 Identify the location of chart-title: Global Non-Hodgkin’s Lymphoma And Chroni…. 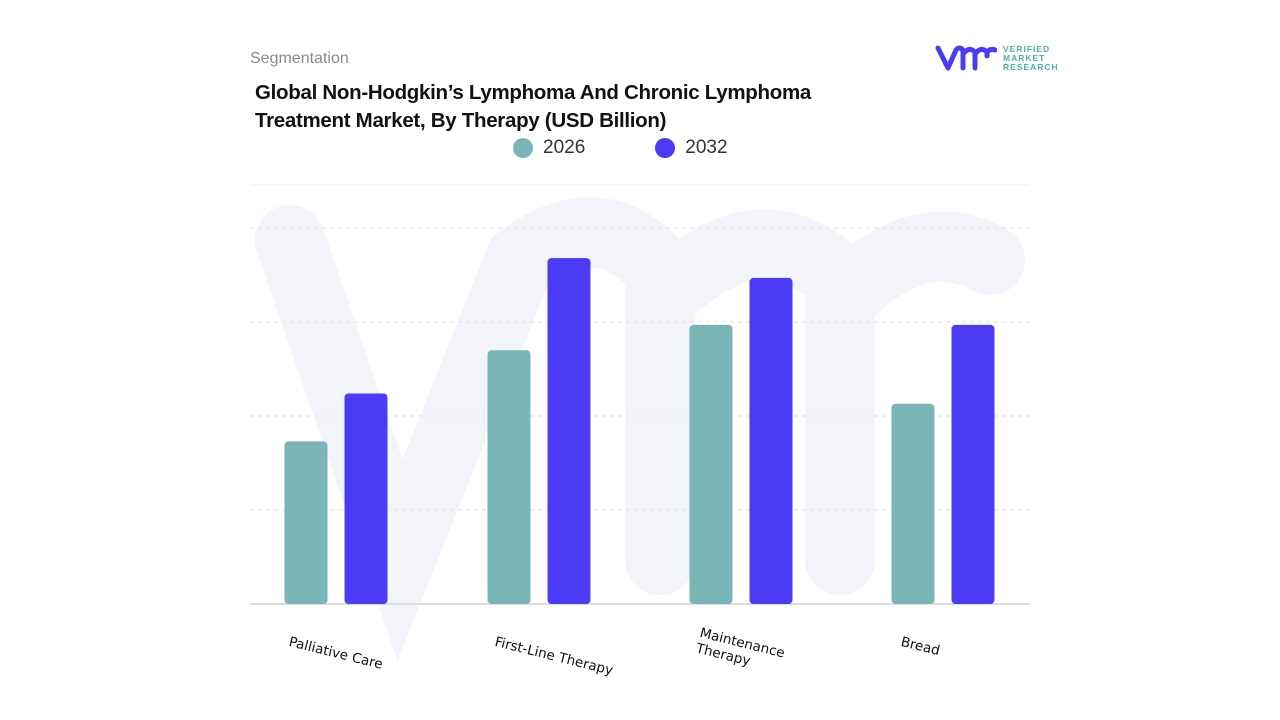
(533, 106).